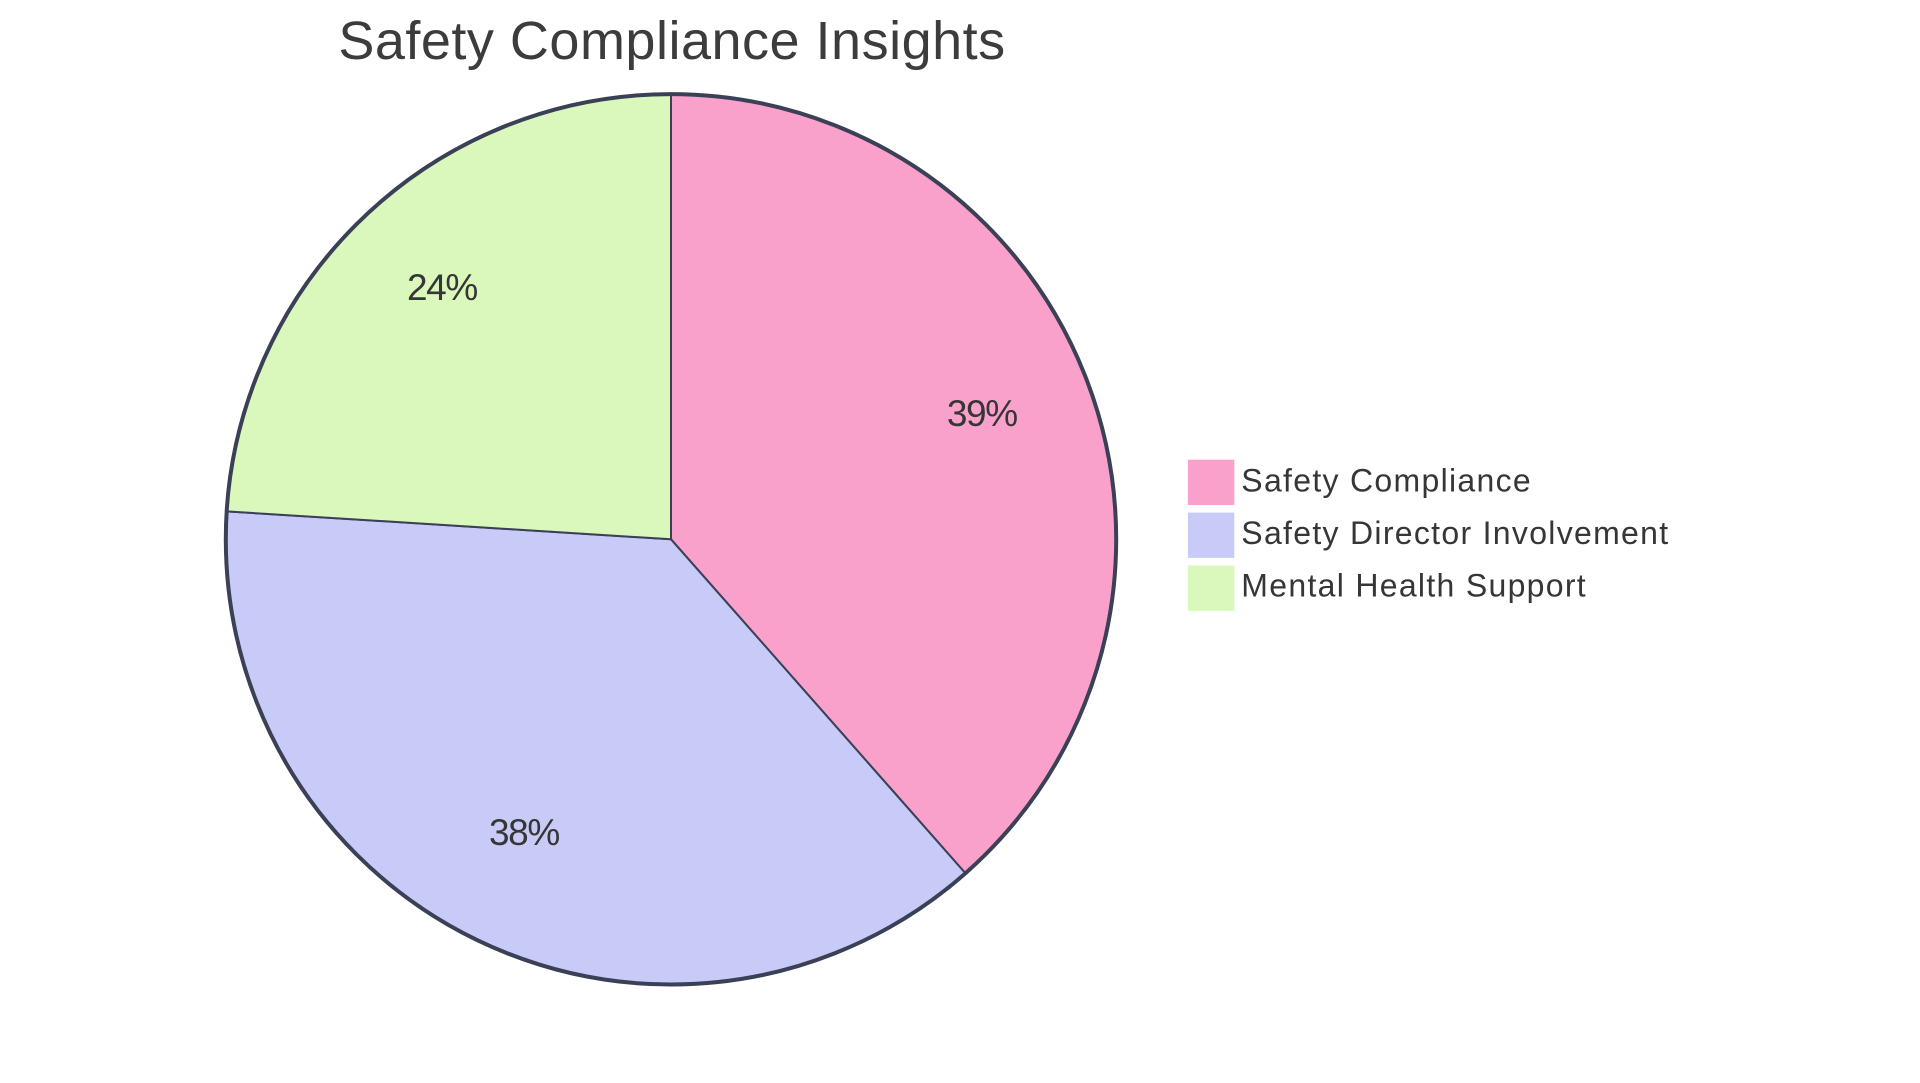  I want to click on svg-text: 38%, so click(524, 832).